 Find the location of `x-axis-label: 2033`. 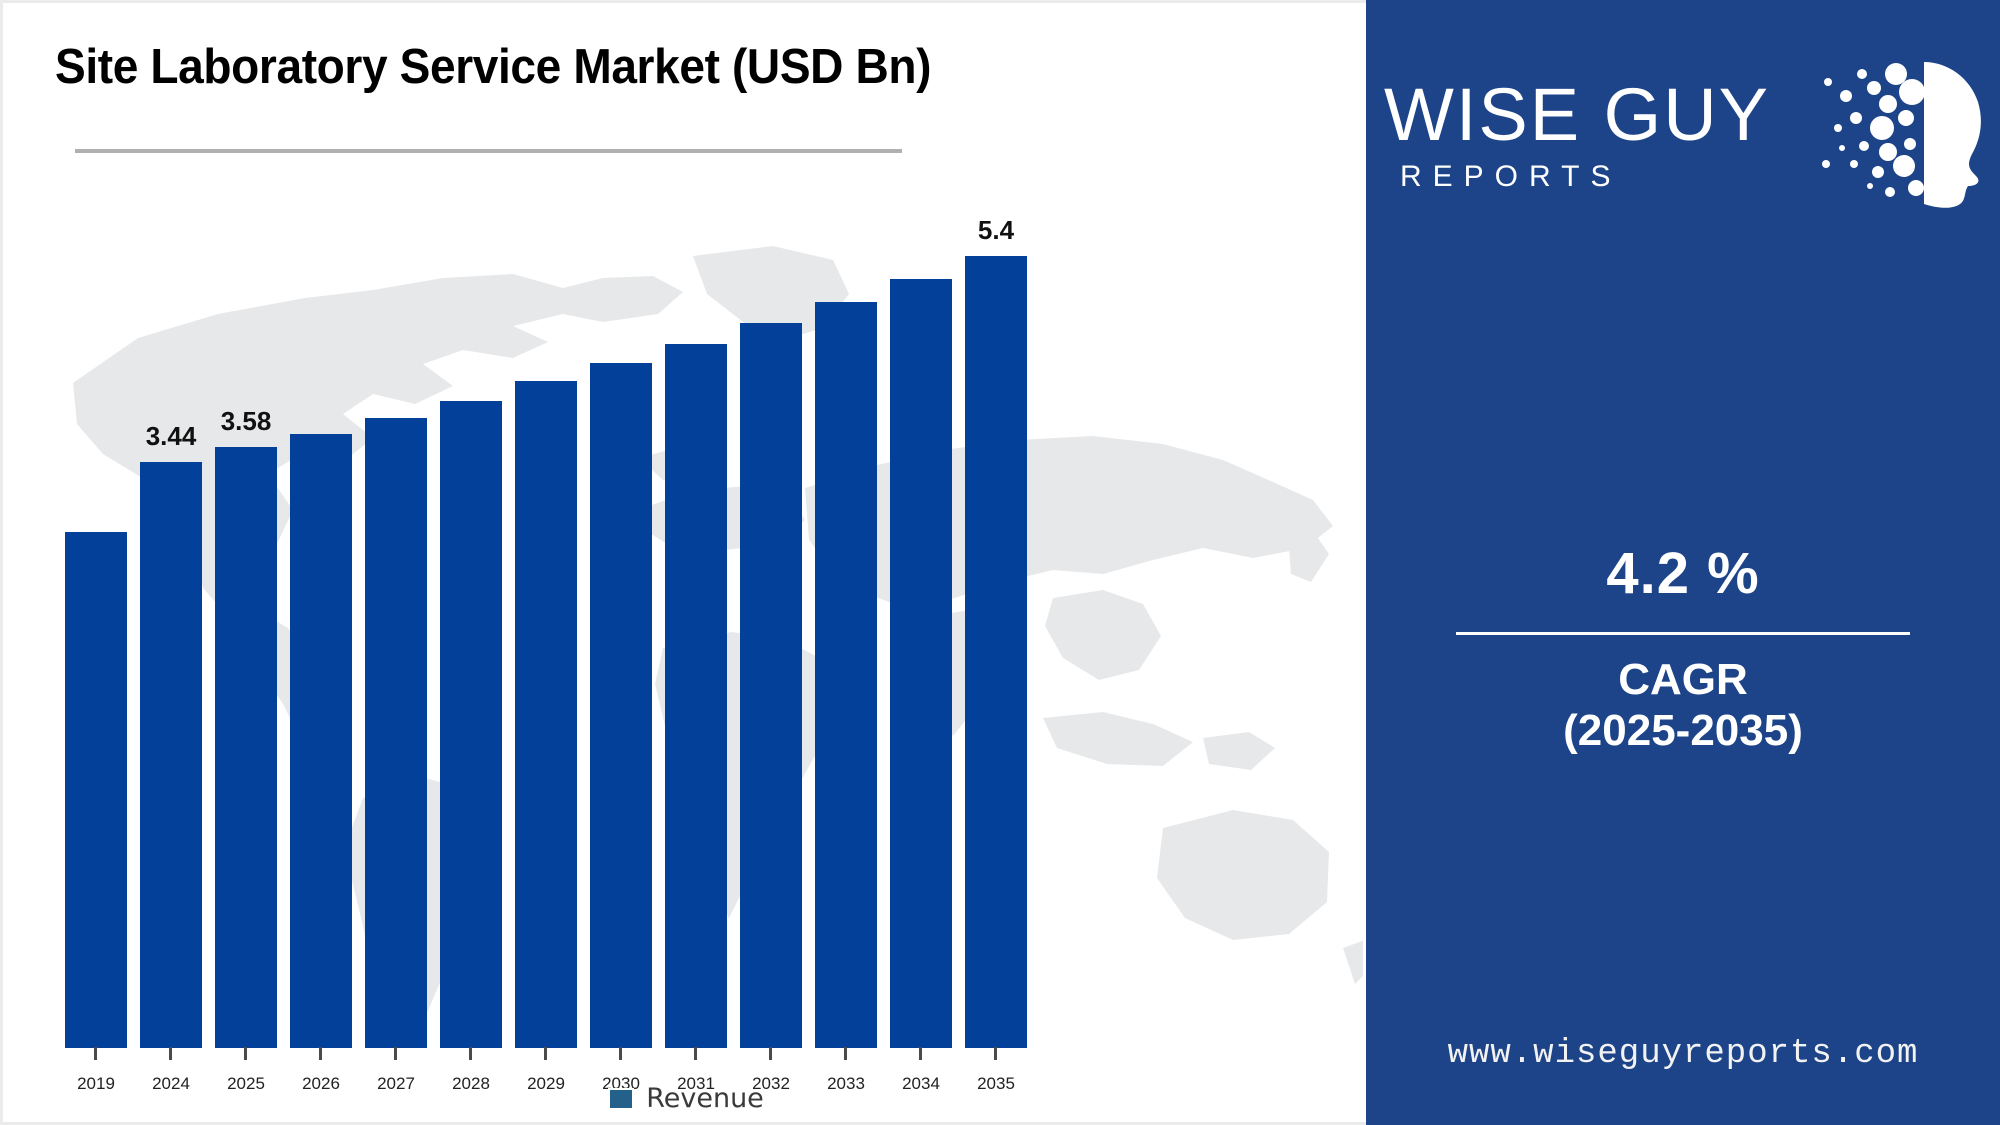

x-axis-label: 2033 is located at coordinates (846, 1083).